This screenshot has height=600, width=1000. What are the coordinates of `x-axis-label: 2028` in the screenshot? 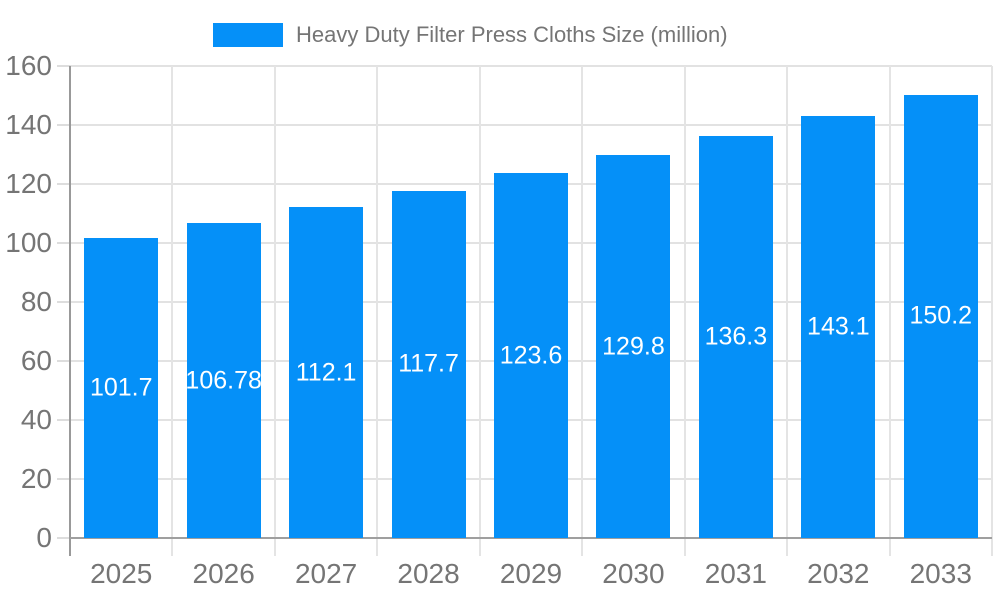 It's located at (428, 573).